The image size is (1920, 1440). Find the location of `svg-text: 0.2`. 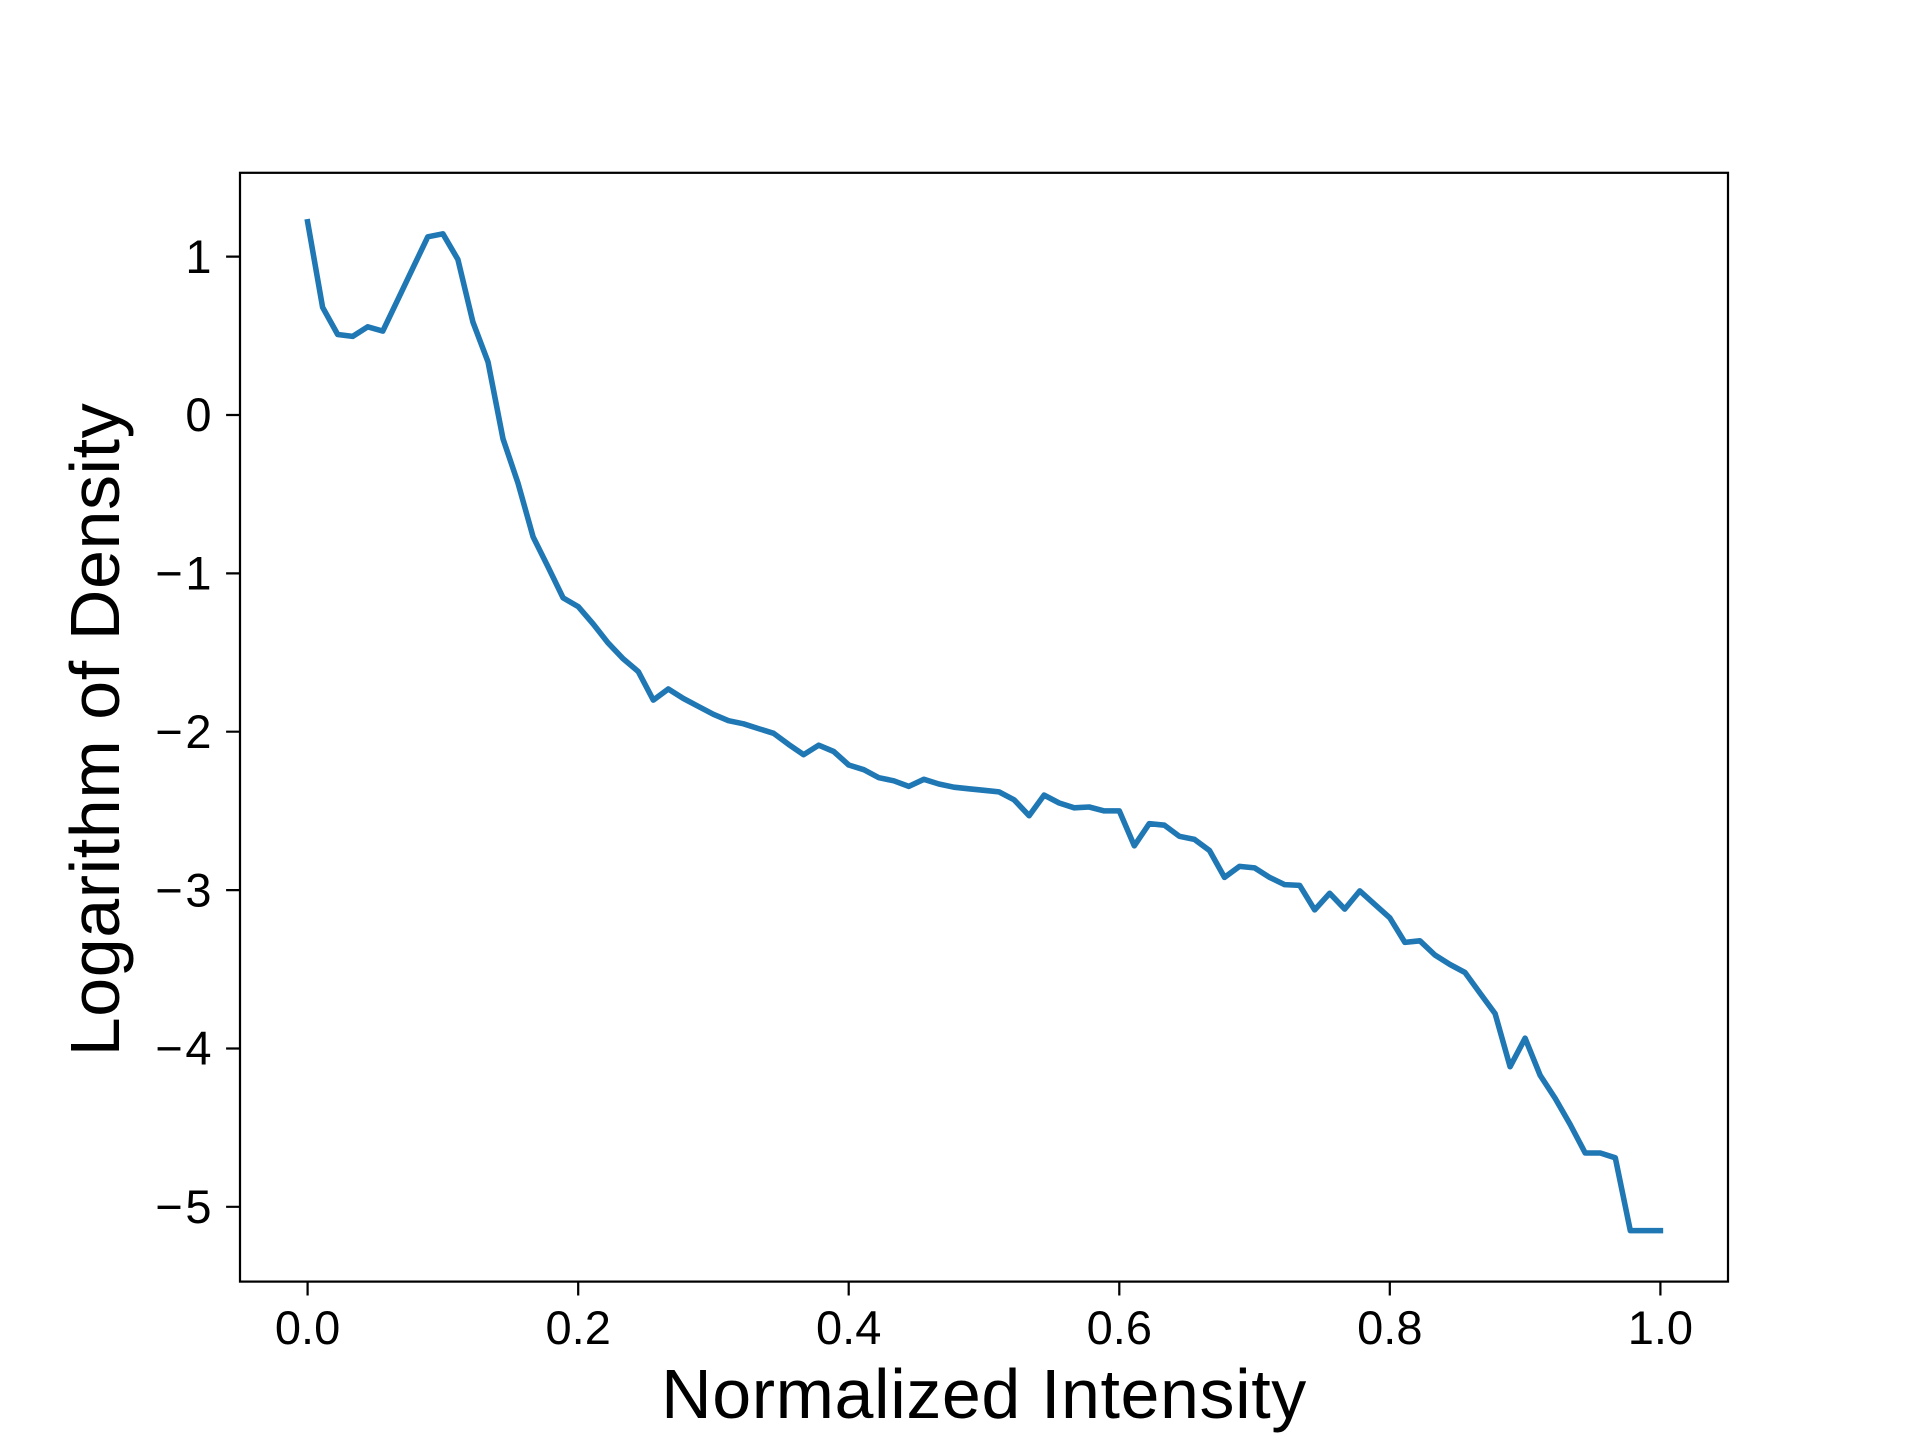

svg-text: 0.2 is located at coordinates (578, 1327).